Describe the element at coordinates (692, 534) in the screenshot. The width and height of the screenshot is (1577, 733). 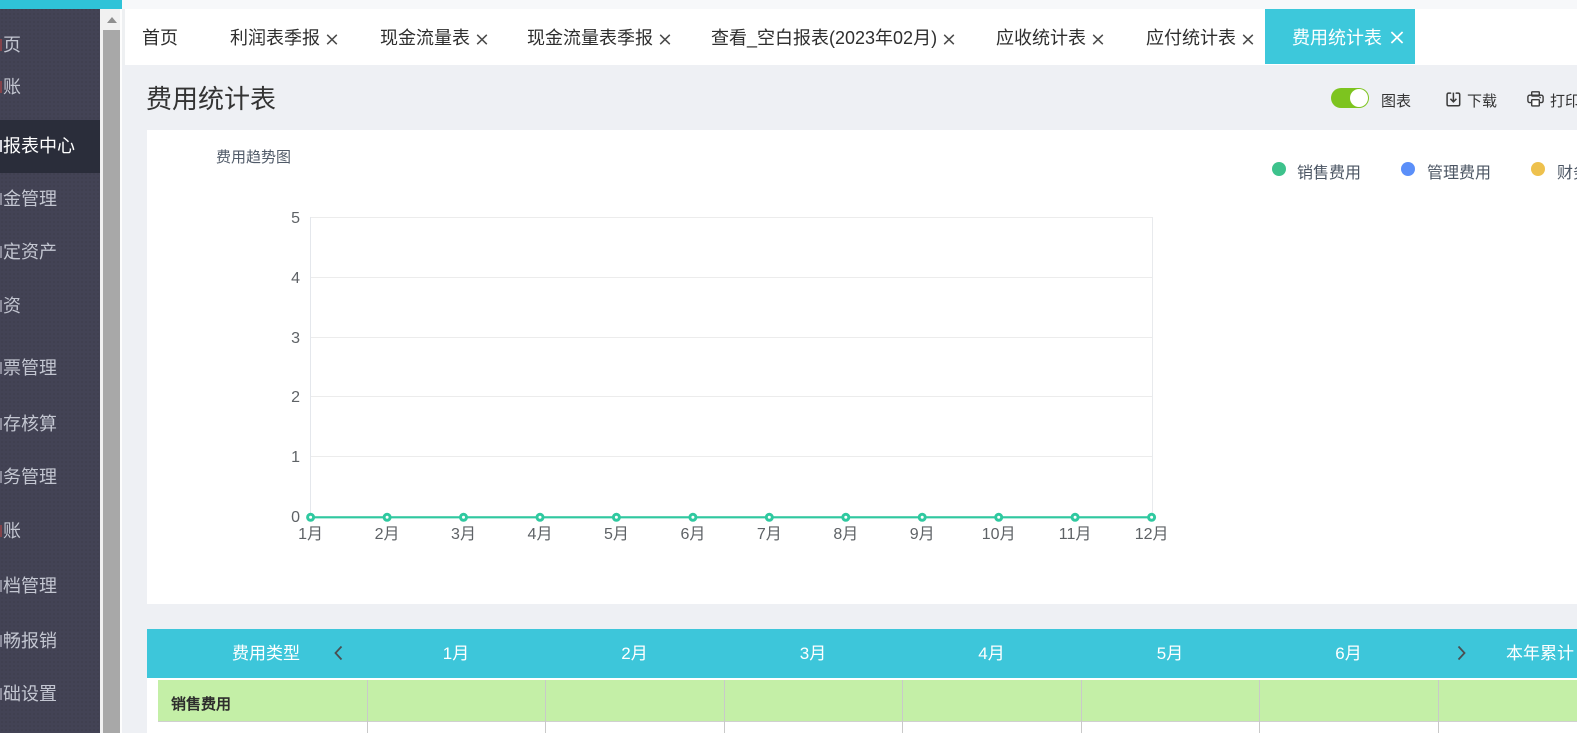
I see `svg-text: 6月` at that location.